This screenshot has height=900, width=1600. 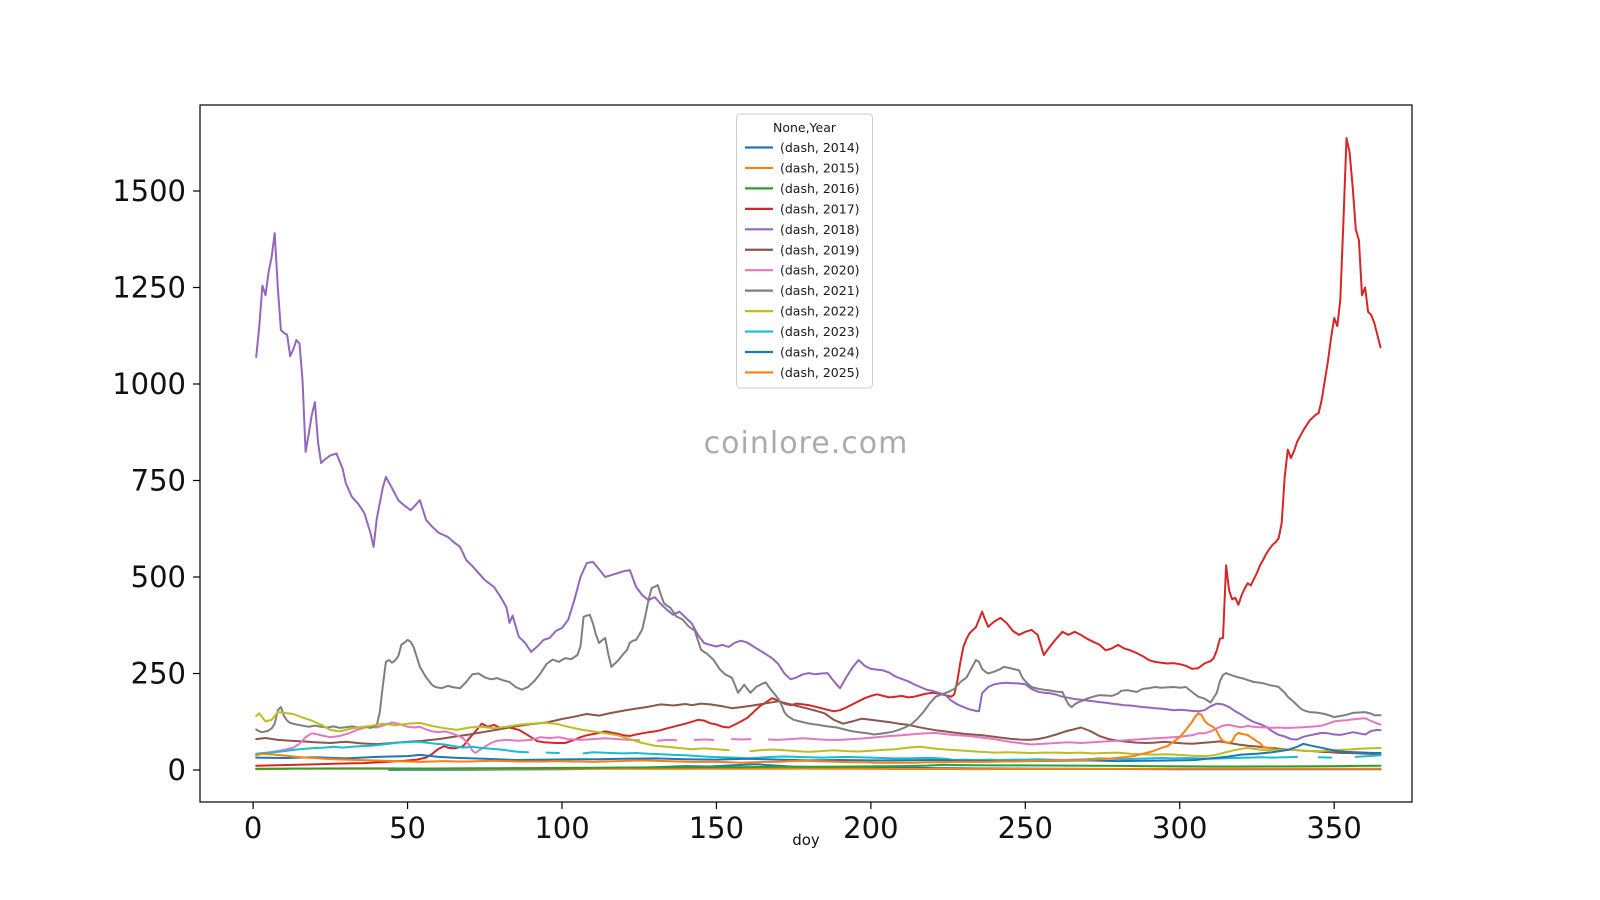 I want to click on series-line-2024, so click(x=818, y=752).